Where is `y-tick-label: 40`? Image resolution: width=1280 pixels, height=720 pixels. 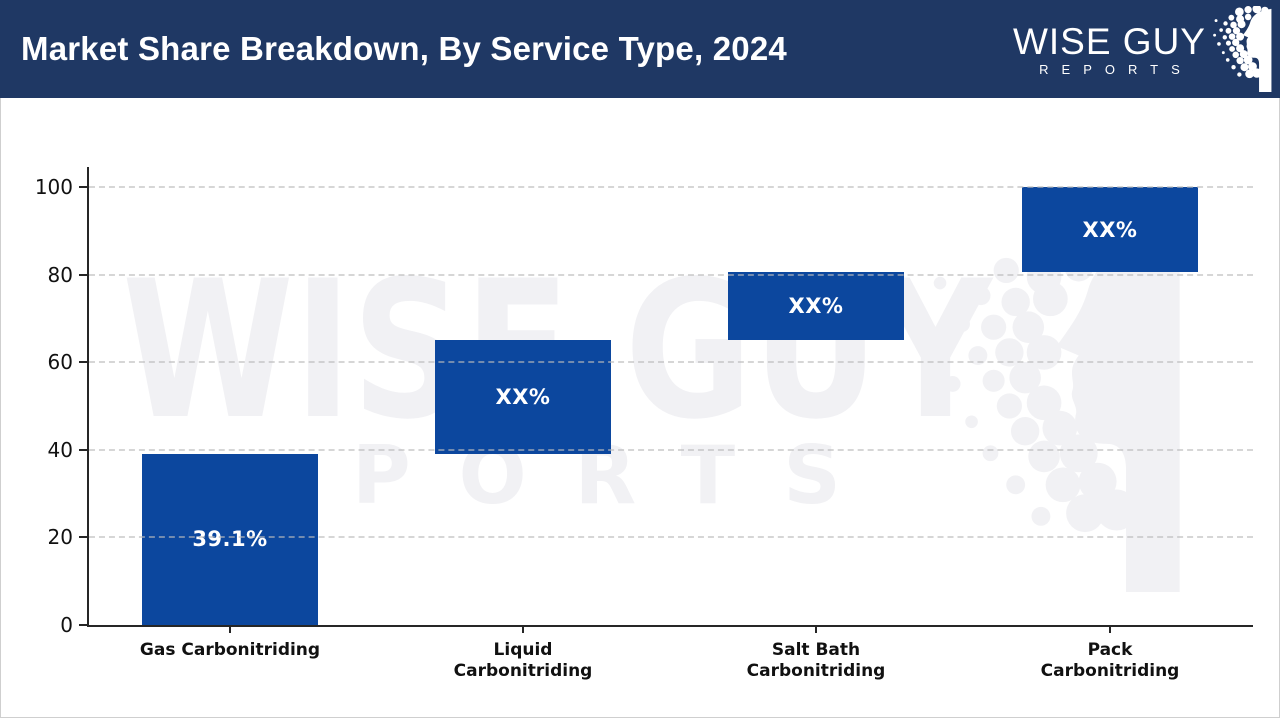 y-tick-label: 40 is located at coordinates (60, 449).